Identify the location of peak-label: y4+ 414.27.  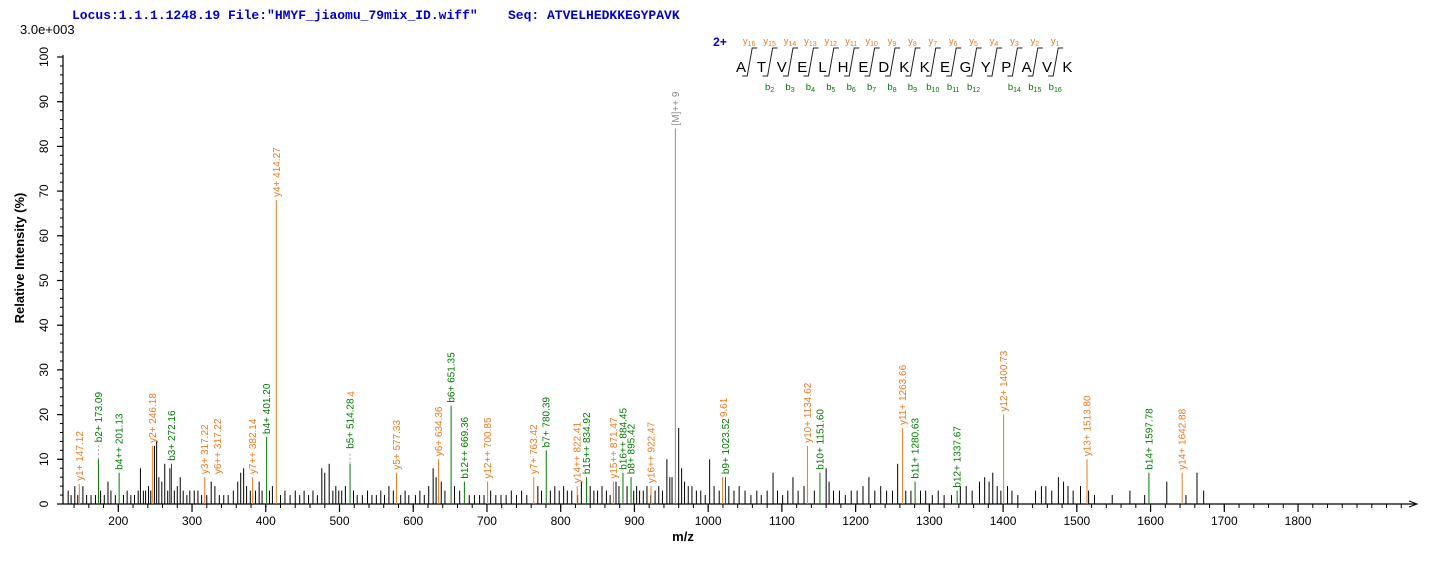
(277, 172).